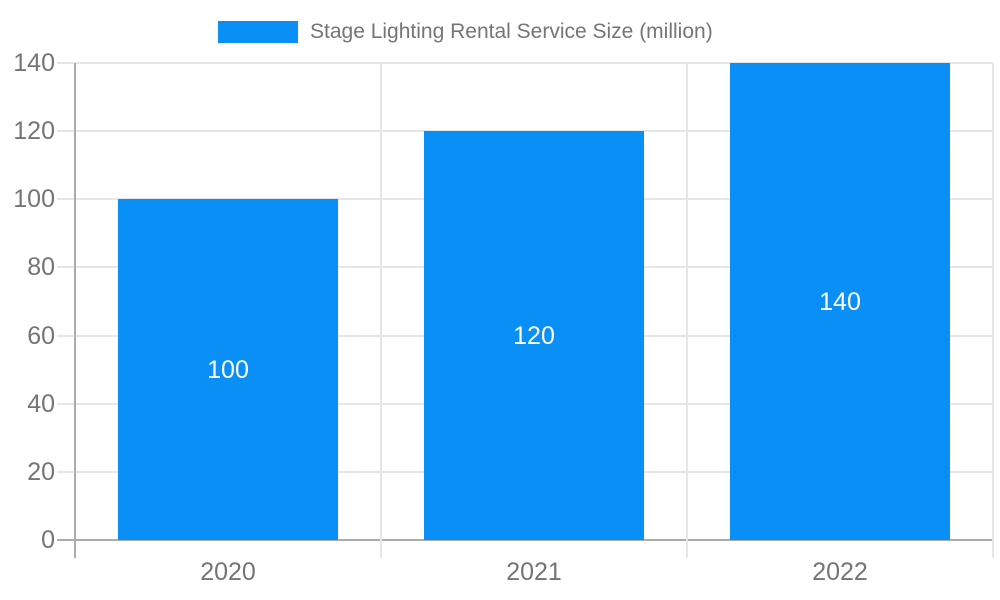 Image resolution: width=1000 pixels, height=600 pixels. Describe the element at coordinates (525, 63) in the screenshot. I see `gridline-horizontal` at that location.